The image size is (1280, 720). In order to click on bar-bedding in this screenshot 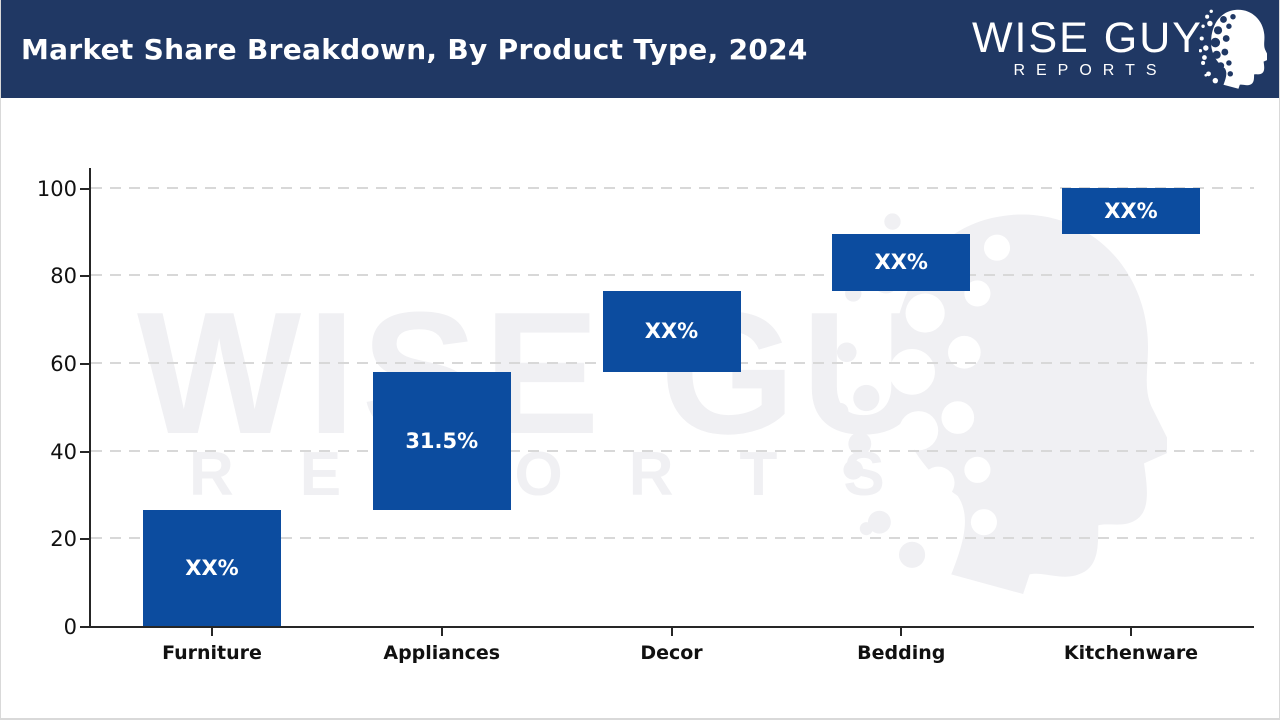, I will do `click(901, 262)`.